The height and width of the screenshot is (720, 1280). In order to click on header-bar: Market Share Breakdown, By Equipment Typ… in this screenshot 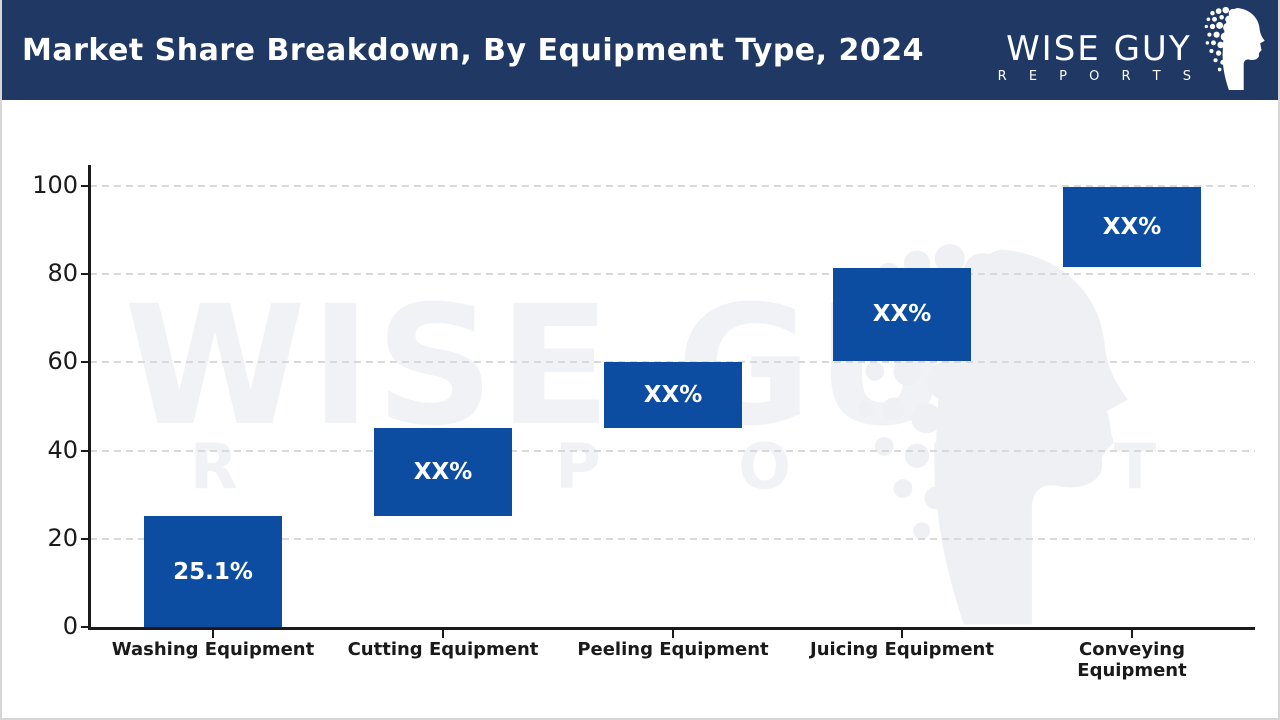, I will do `click(640, 50)`.